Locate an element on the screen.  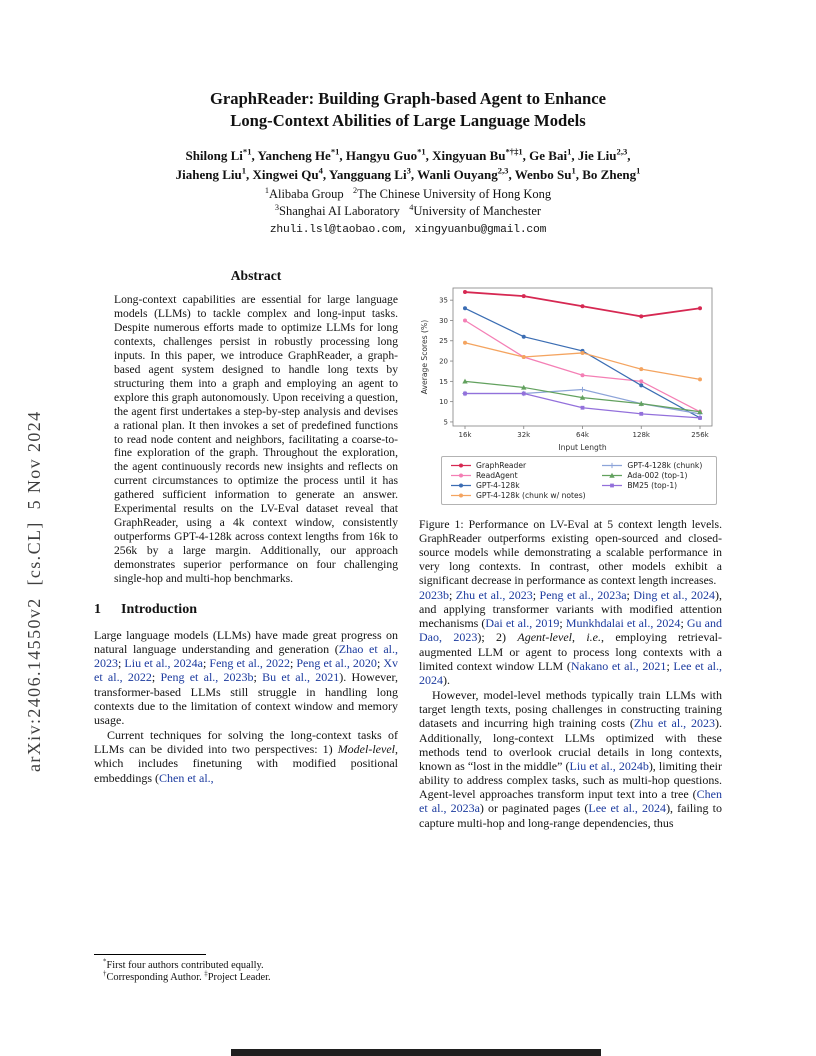
section-number: 1 is located at coordinates (97, 610).